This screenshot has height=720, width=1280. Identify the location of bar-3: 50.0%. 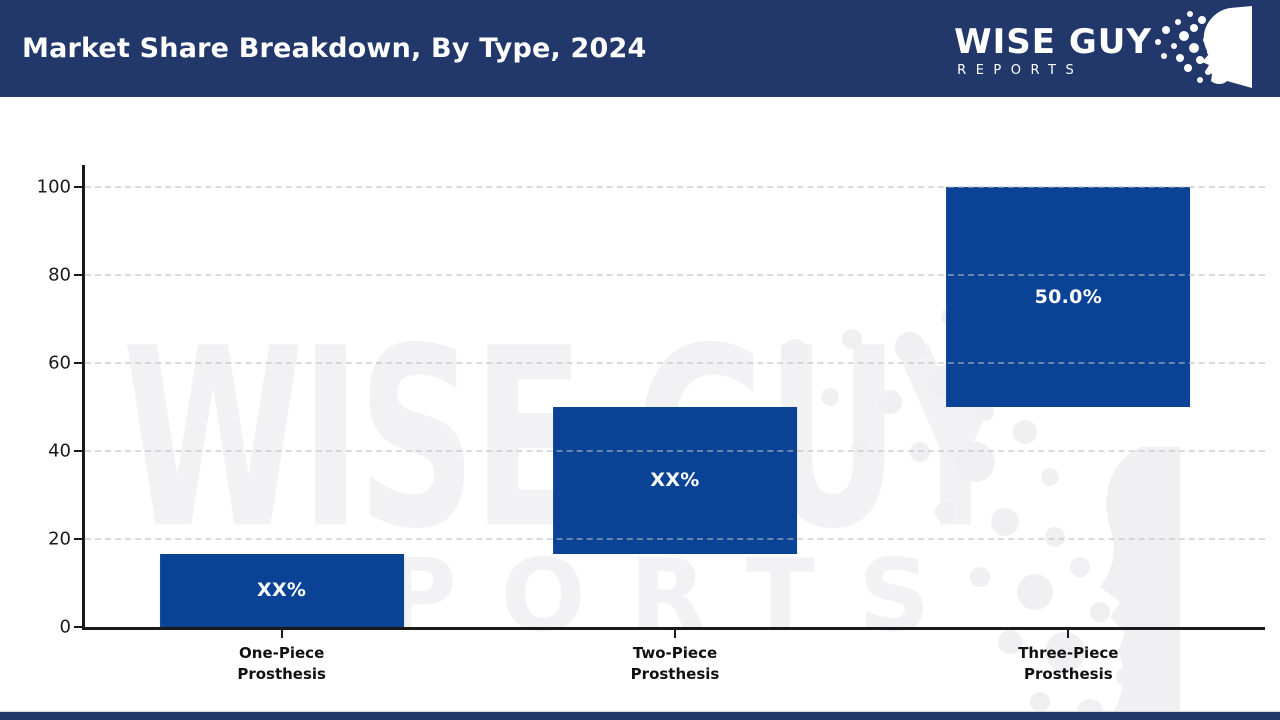
(1068, 297).